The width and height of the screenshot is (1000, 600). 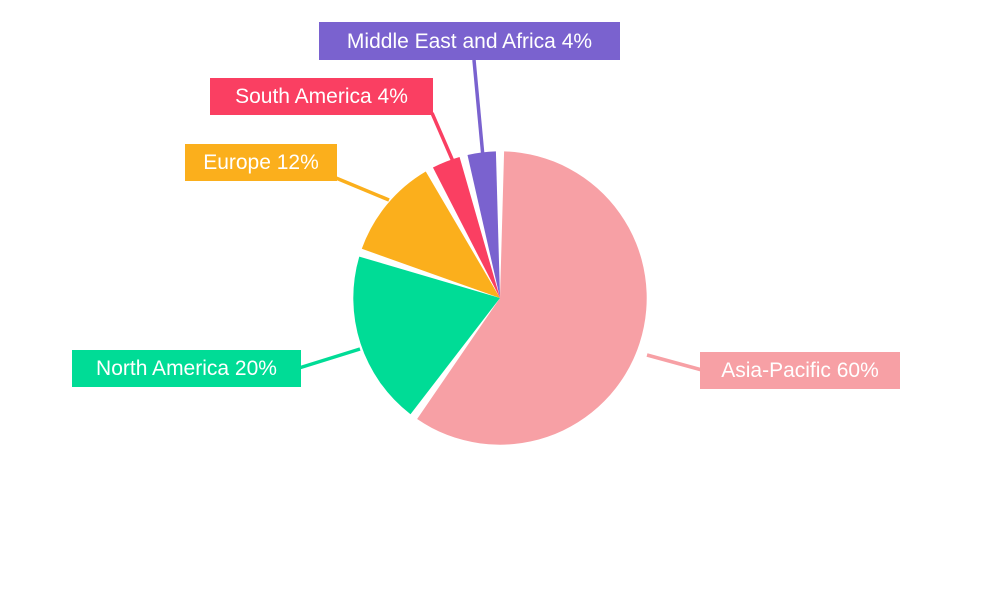 What do you see at coordinates (186, 368) in the screenshot?
I see `pie-label-north-america: North America 20%` at bounding box center [186, 368].